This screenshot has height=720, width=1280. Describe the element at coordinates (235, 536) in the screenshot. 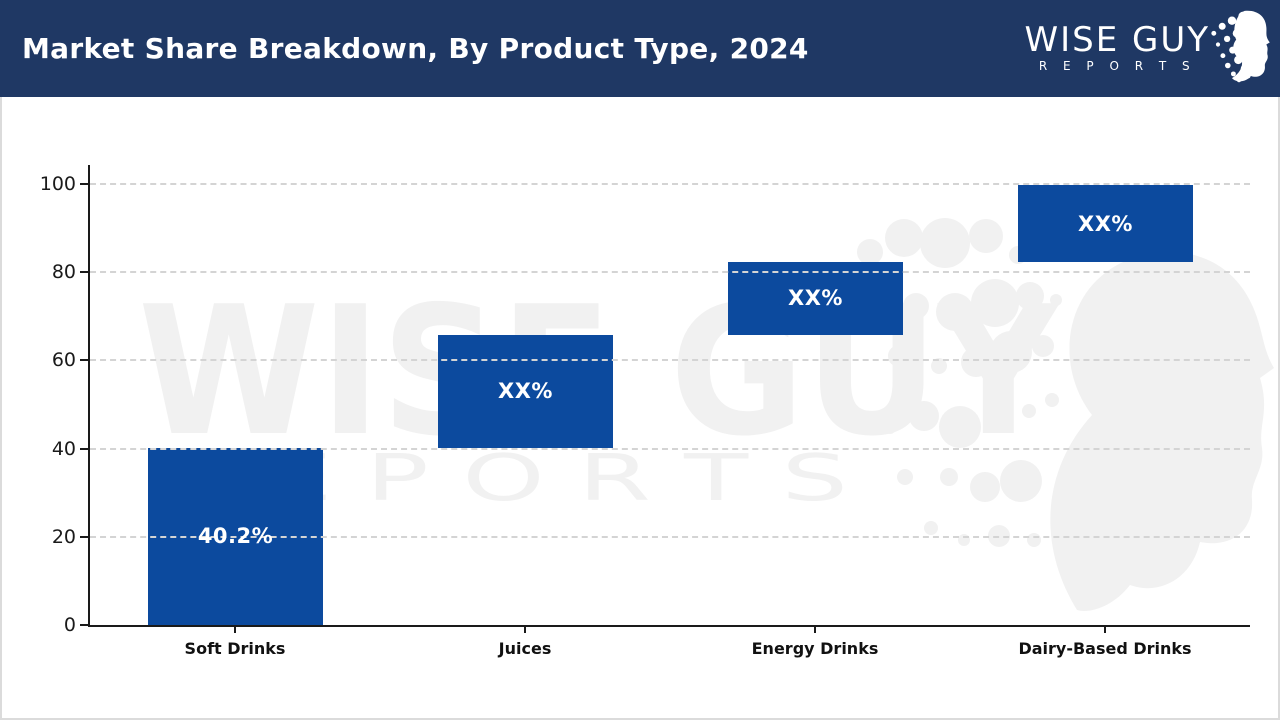

I see `bar-value-label: 40.2%` at that location.